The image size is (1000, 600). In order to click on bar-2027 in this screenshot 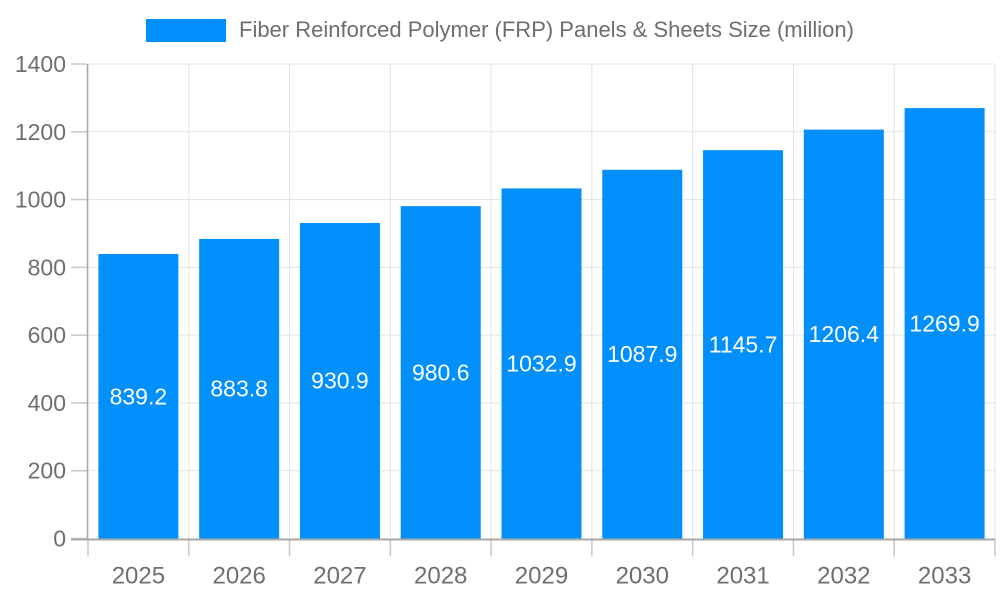, I will do `click(339, 380)`.